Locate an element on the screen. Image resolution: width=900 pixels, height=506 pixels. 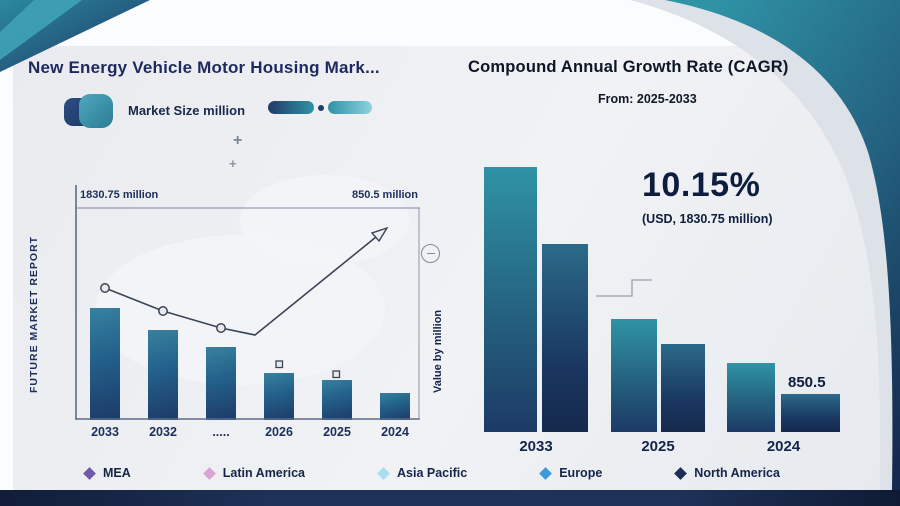
right-chart-xlabels: 2033 2025 2024 is located at coordinates (450, 448).